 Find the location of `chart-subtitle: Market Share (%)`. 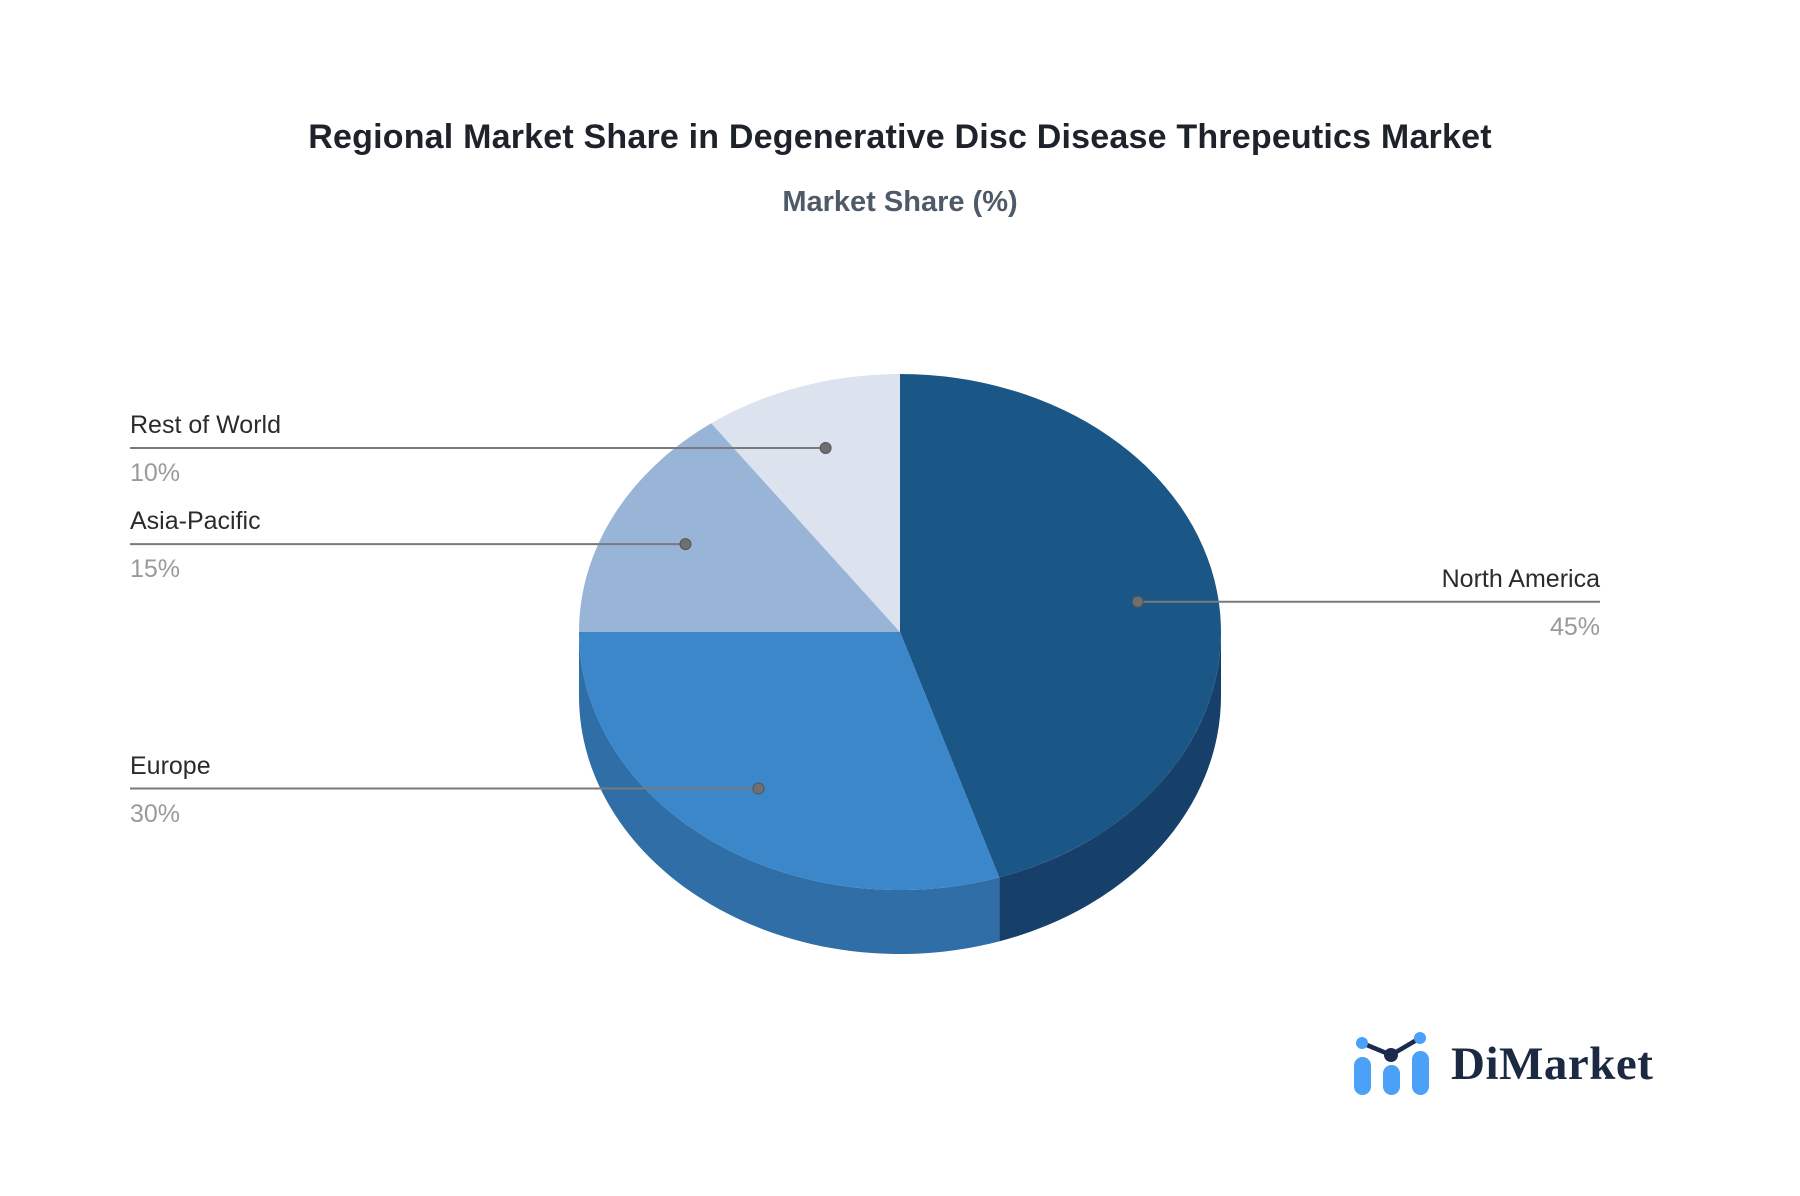

chart-subtitle: Market Share (%) is located at coordinates (900, 202).